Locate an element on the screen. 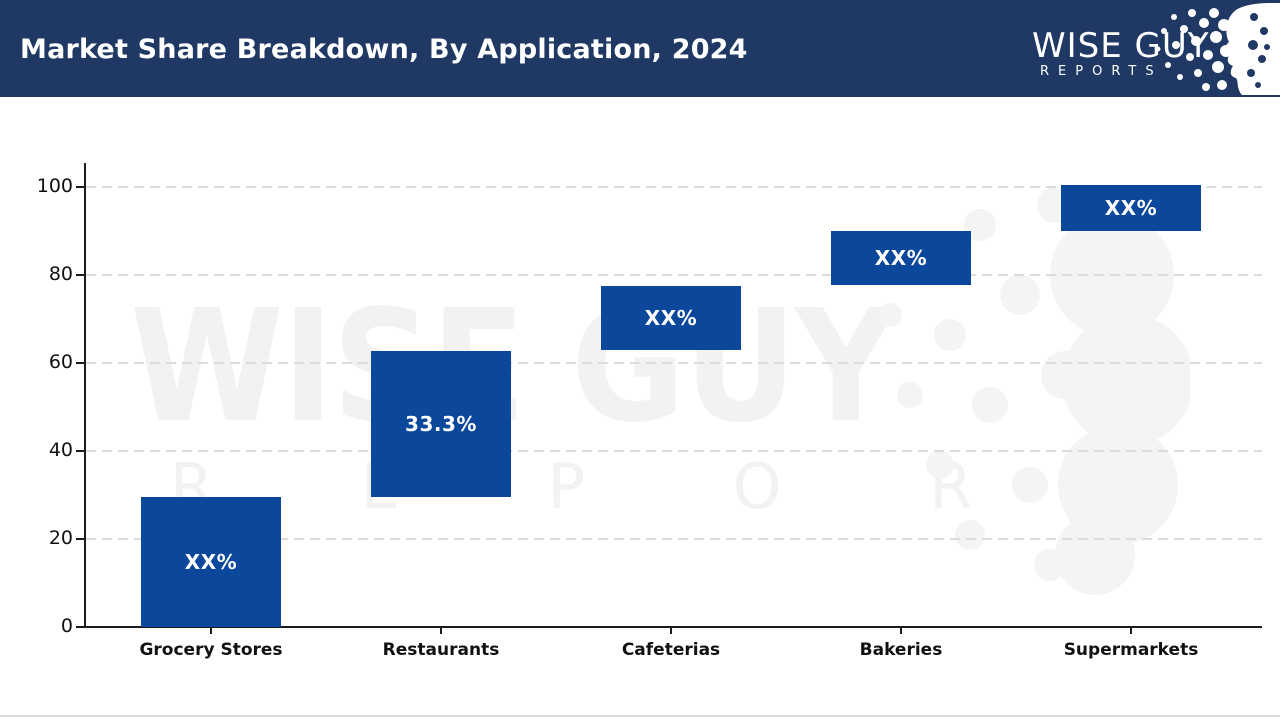  bar-bakeries: XX% is located at coordinates (901, 258).